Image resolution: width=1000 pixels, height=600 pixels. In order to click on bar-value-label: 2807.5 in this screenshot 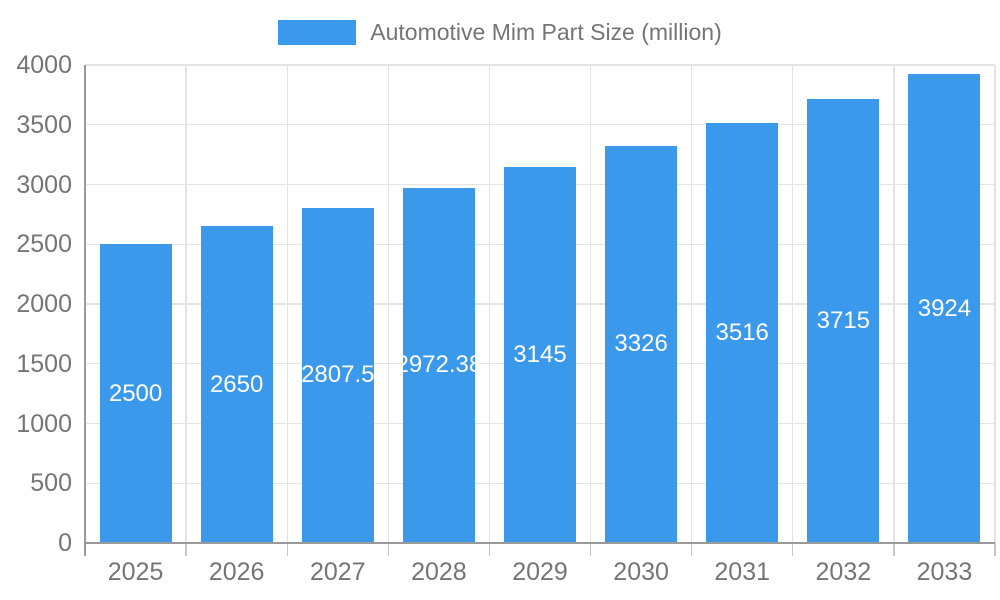, I will do `click(338, 375)`.